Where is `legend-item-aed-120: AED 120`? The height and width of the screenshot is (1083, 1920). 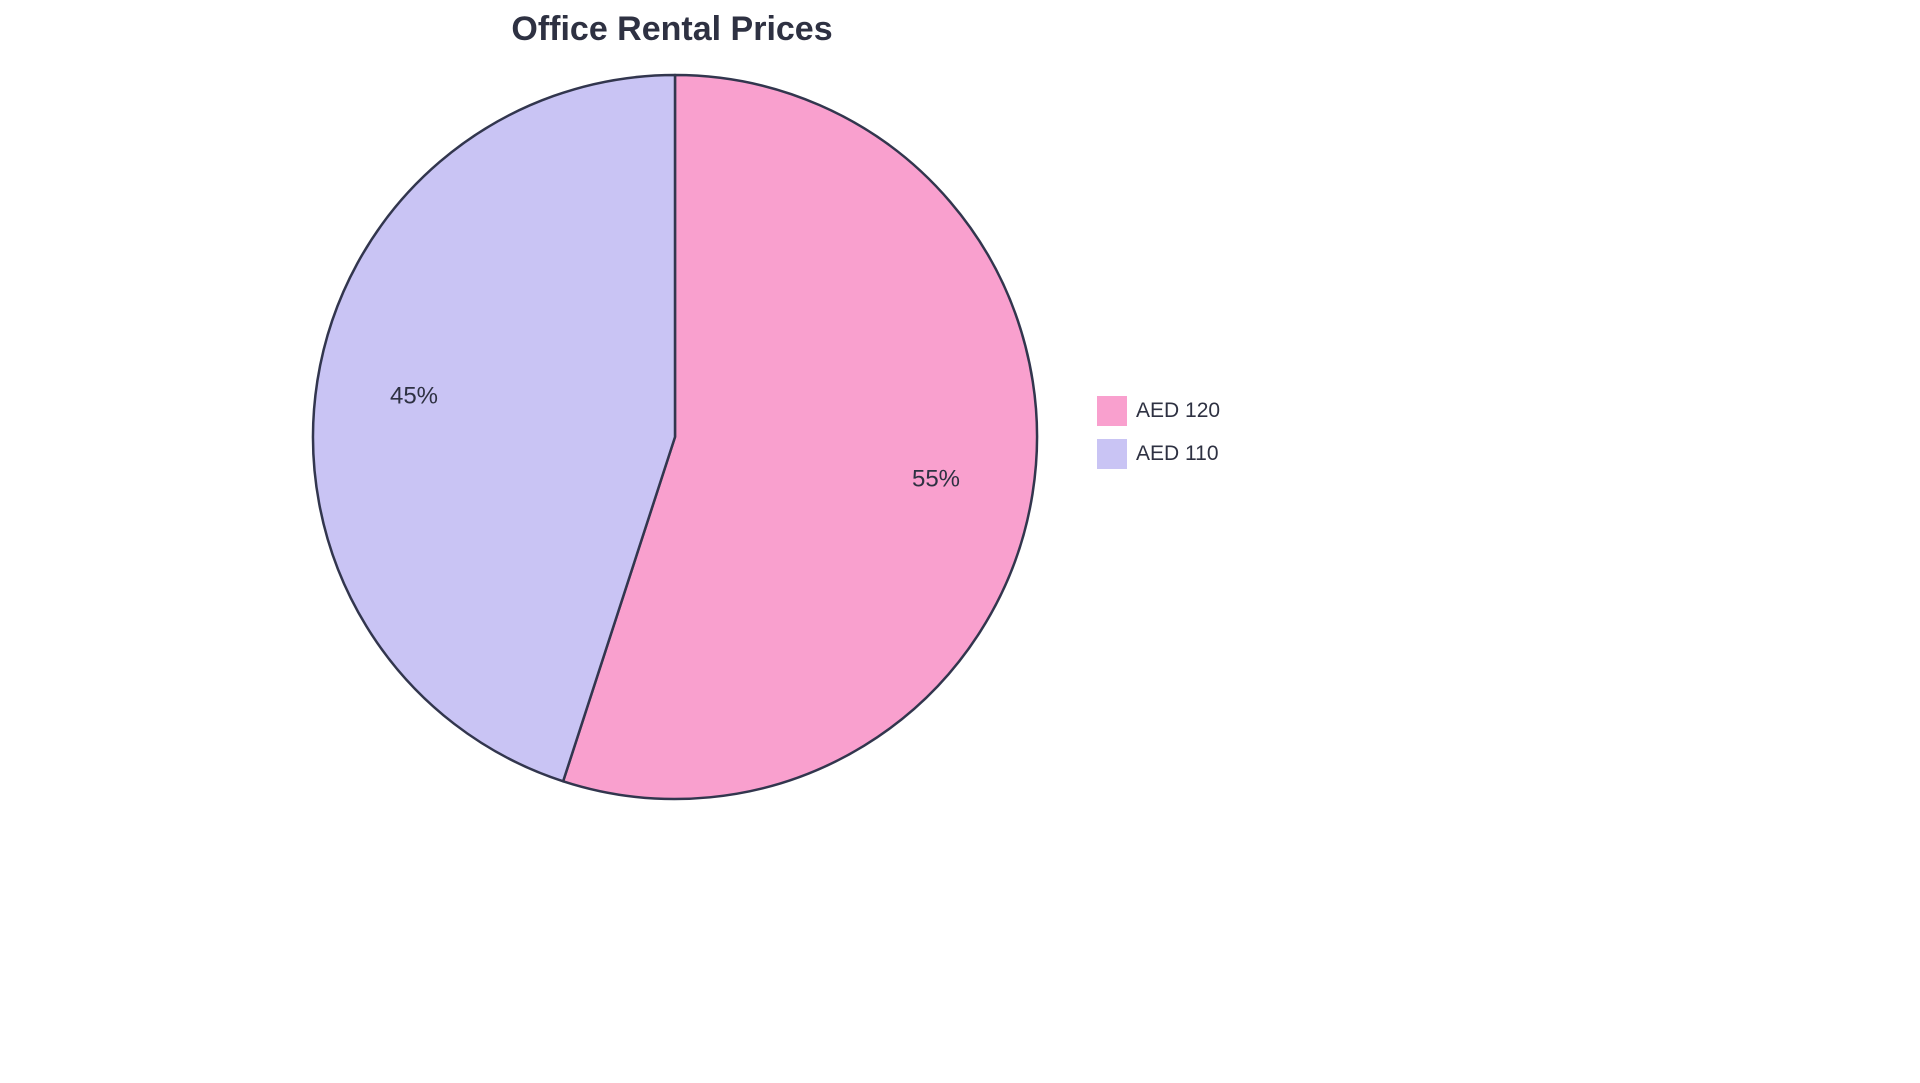 legend-item-aed-120: AED 120 is located at coordinates (1158, 411).